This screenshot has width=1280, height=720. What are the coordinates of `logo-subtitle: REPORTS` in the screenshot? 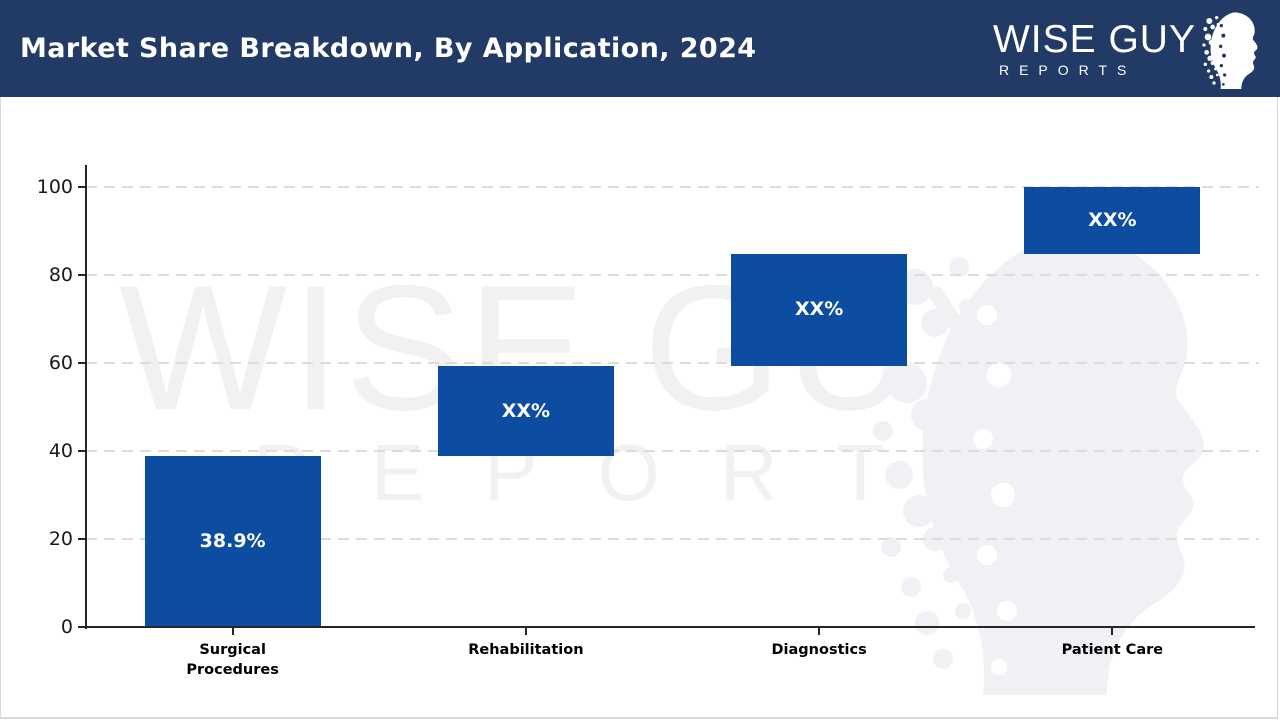 It's located at (1067, 70).